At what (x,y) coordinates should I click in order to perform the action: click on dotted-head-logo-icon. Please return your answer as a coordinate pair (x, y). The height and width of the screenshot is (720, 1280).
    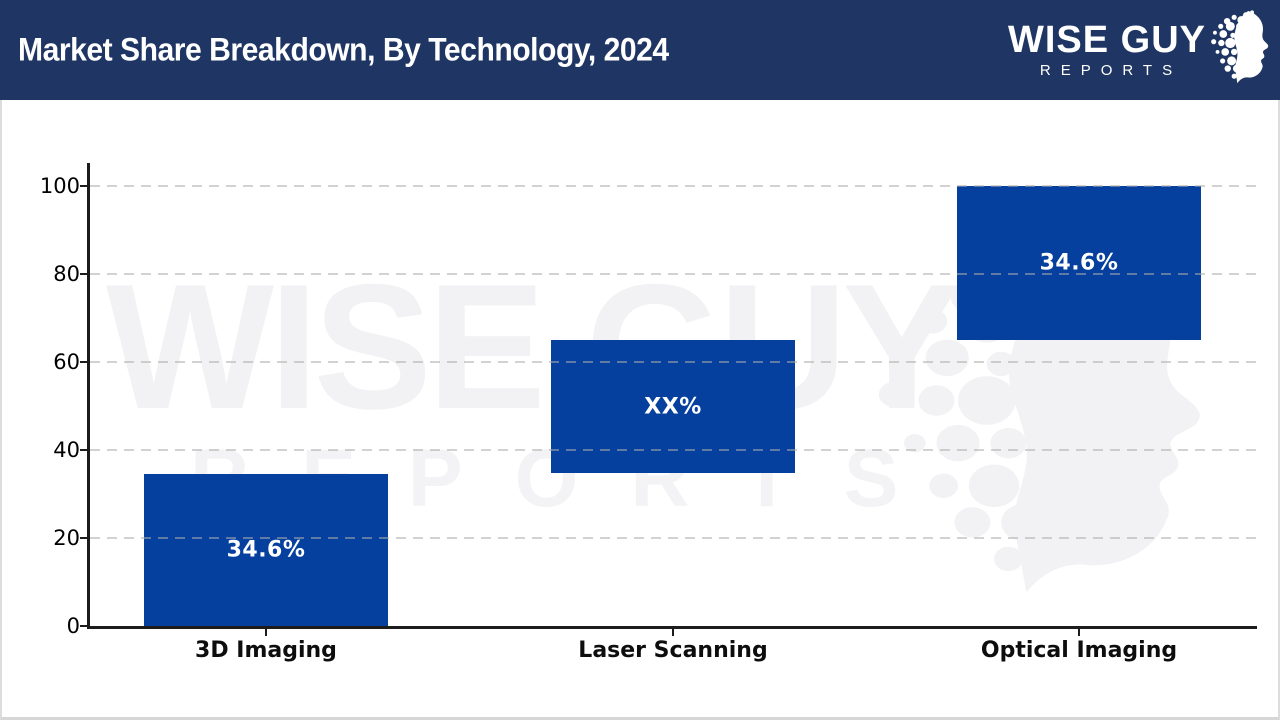
    Looking at the image, I should click on (1240, 47).